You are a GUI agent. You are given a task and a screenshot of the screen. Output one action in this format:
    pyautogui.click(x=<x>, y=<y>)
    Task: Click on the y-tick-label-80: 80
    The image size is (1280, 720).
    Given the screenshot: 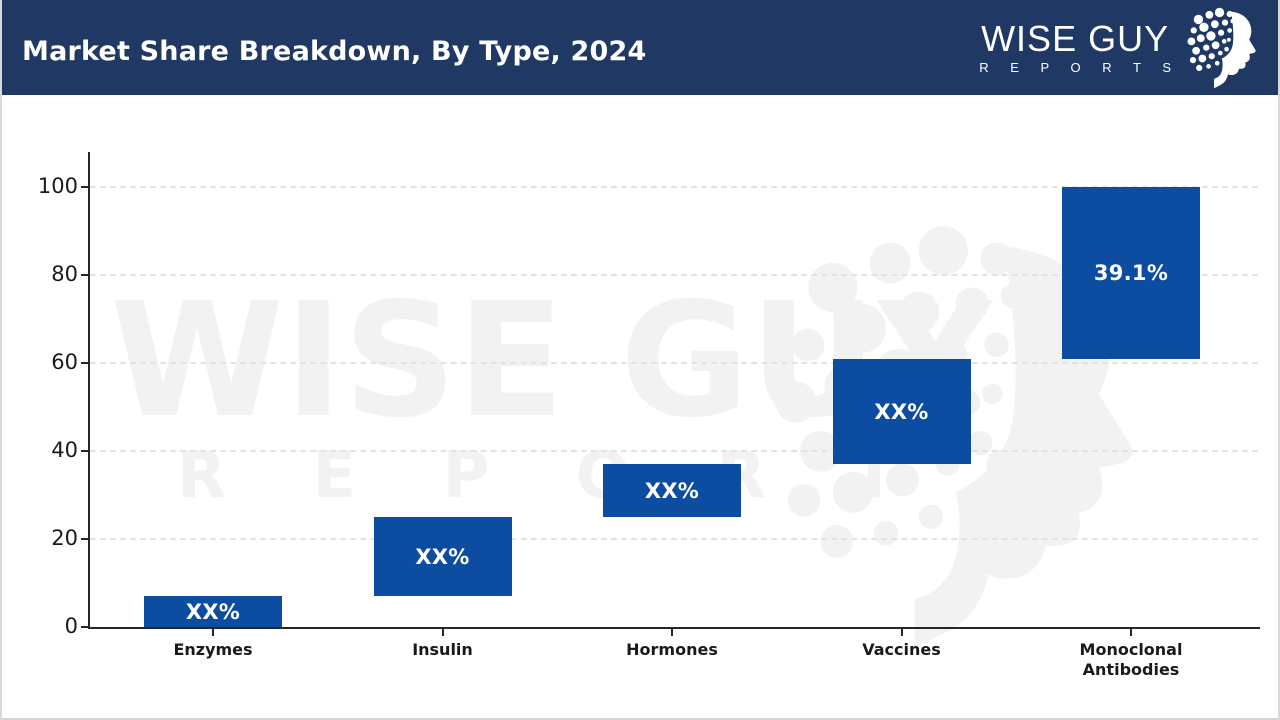 What is the action you would take?
    pyautogui.click(x=64, y=274)
    